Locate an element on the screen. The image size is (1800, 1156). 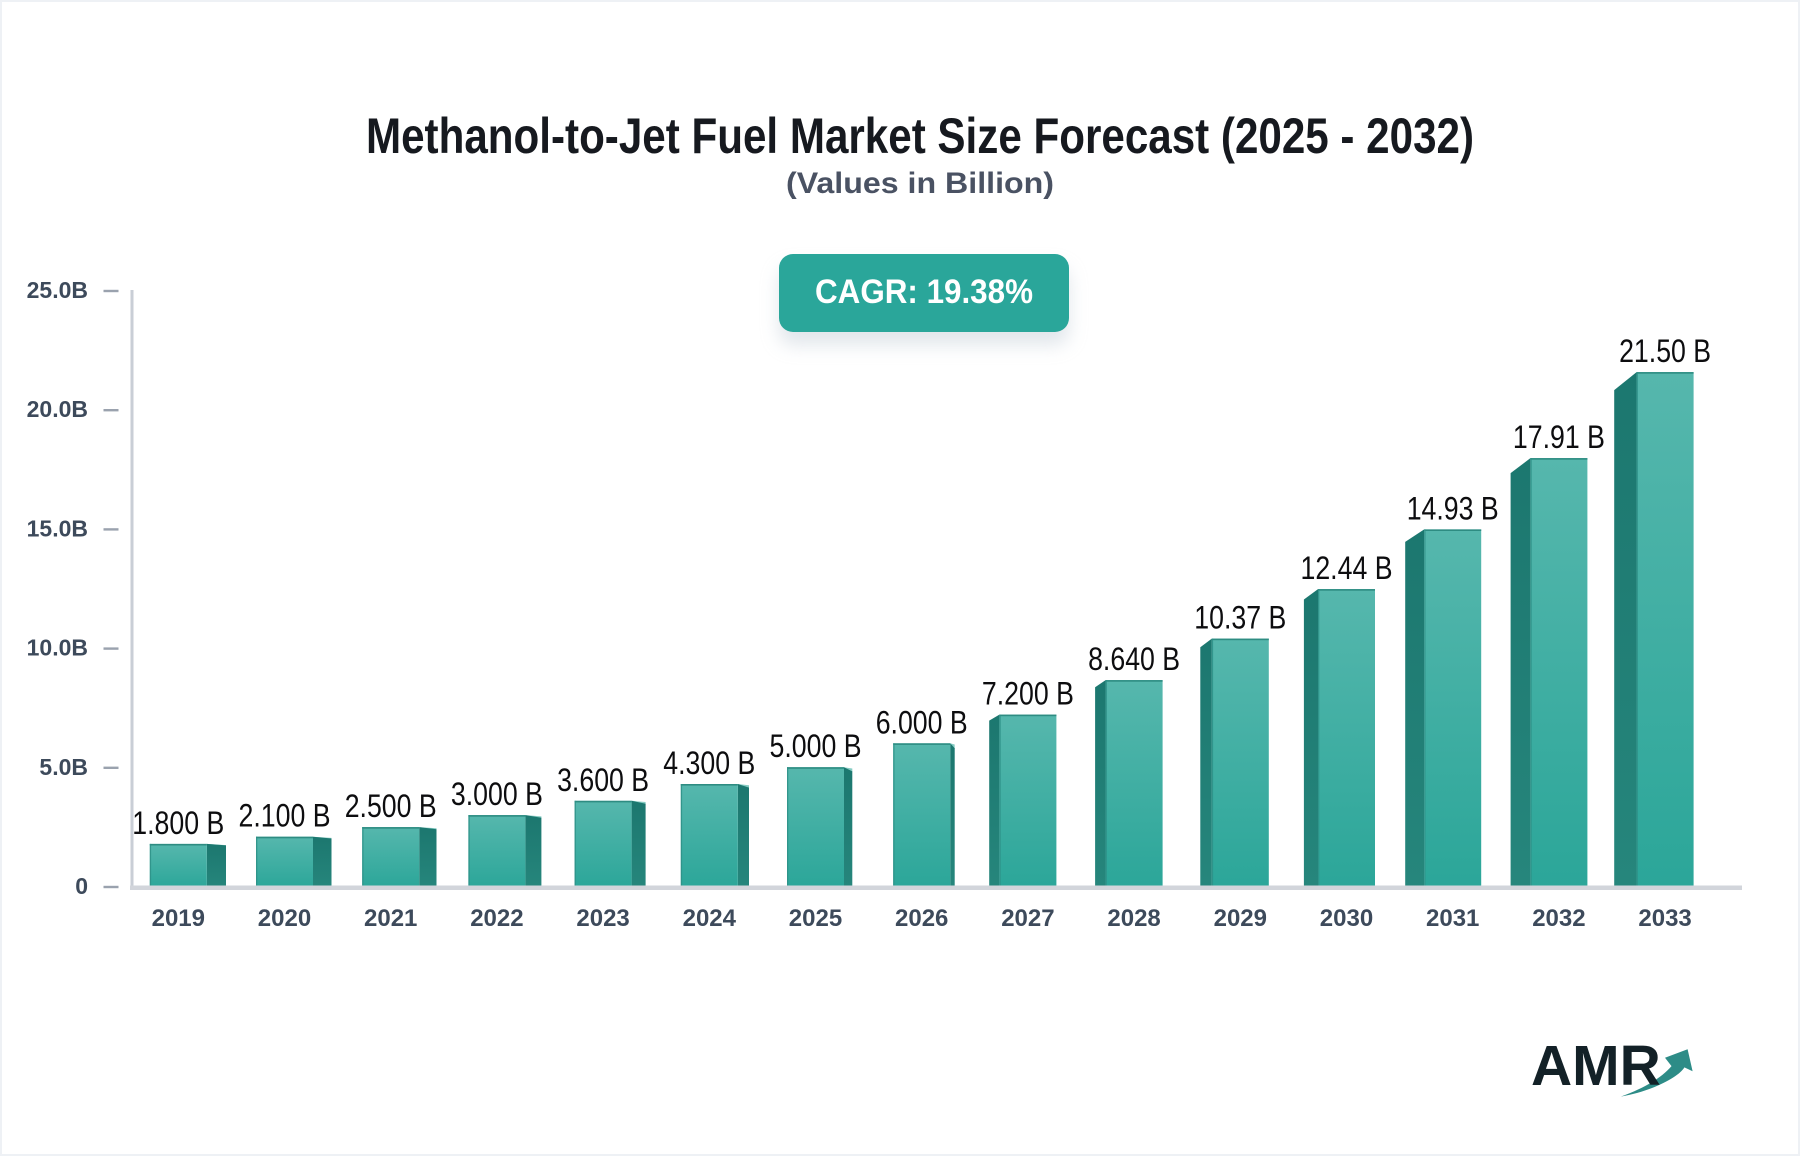
svg-text: 15.0B is located at coordinates (57, 528).